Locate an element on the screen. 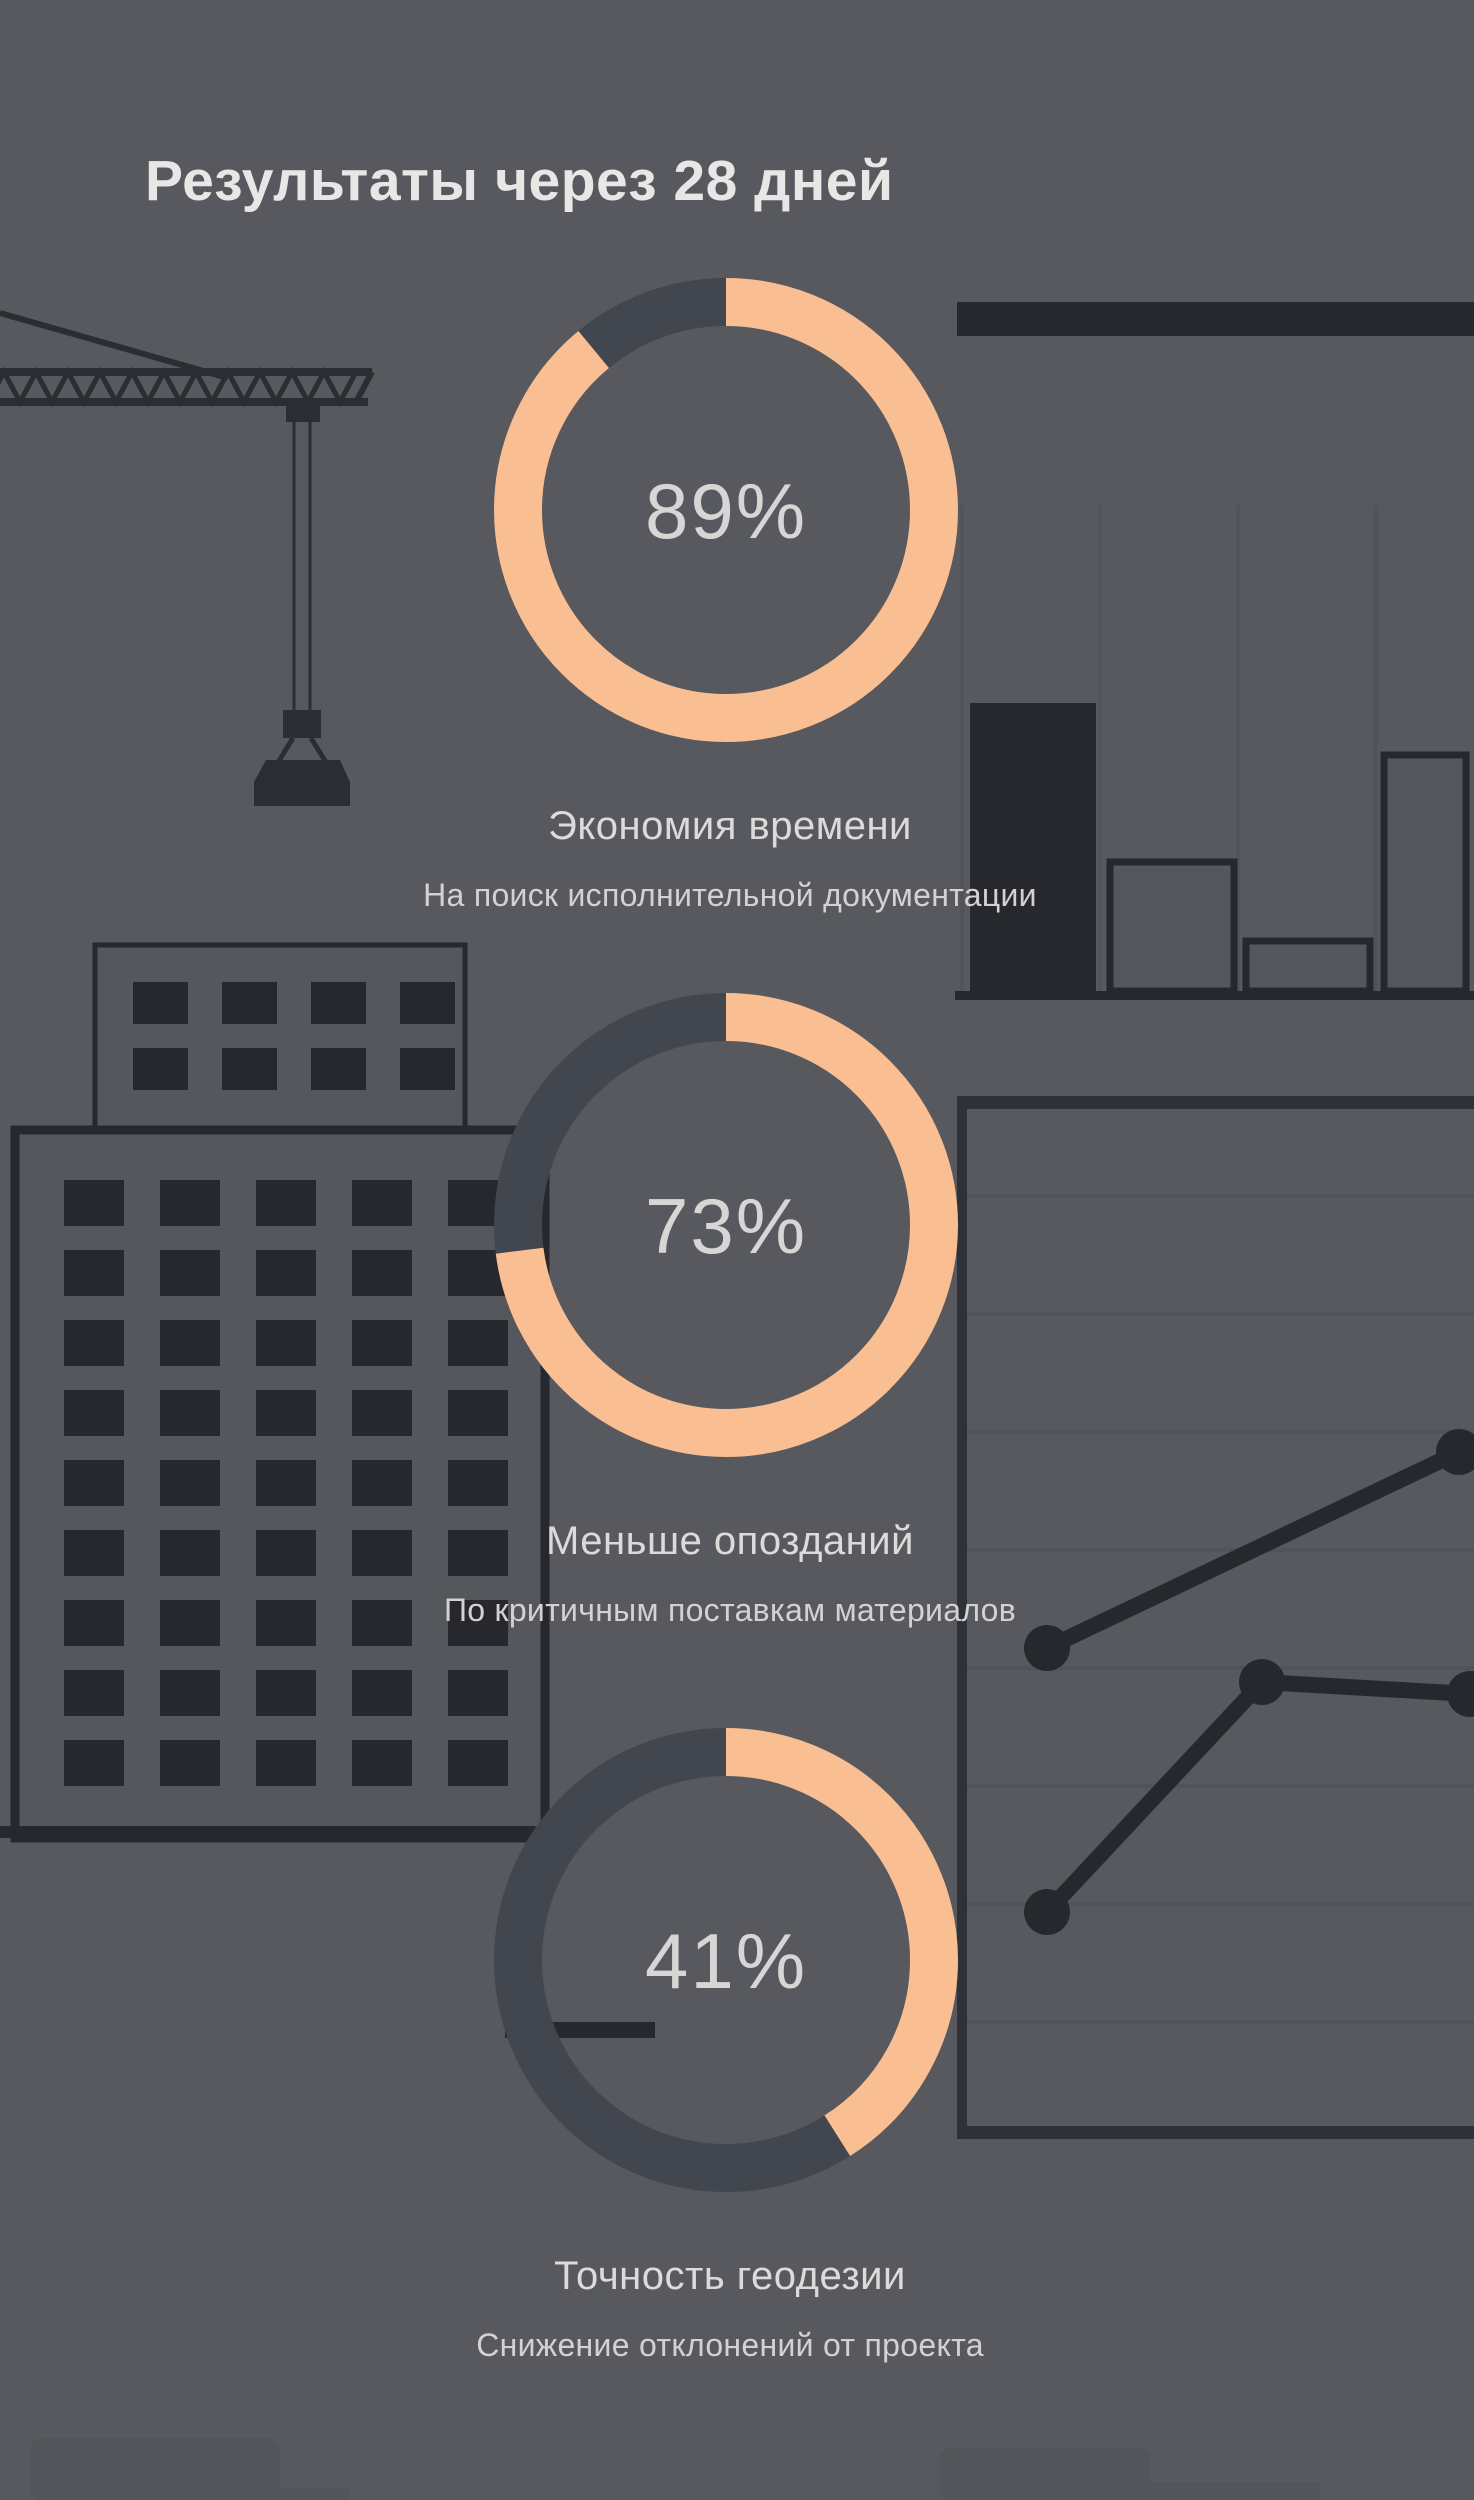 This screenshot has height=2500, width=1474. metric-label: Экономия времени is located at coordinates (730, 826).